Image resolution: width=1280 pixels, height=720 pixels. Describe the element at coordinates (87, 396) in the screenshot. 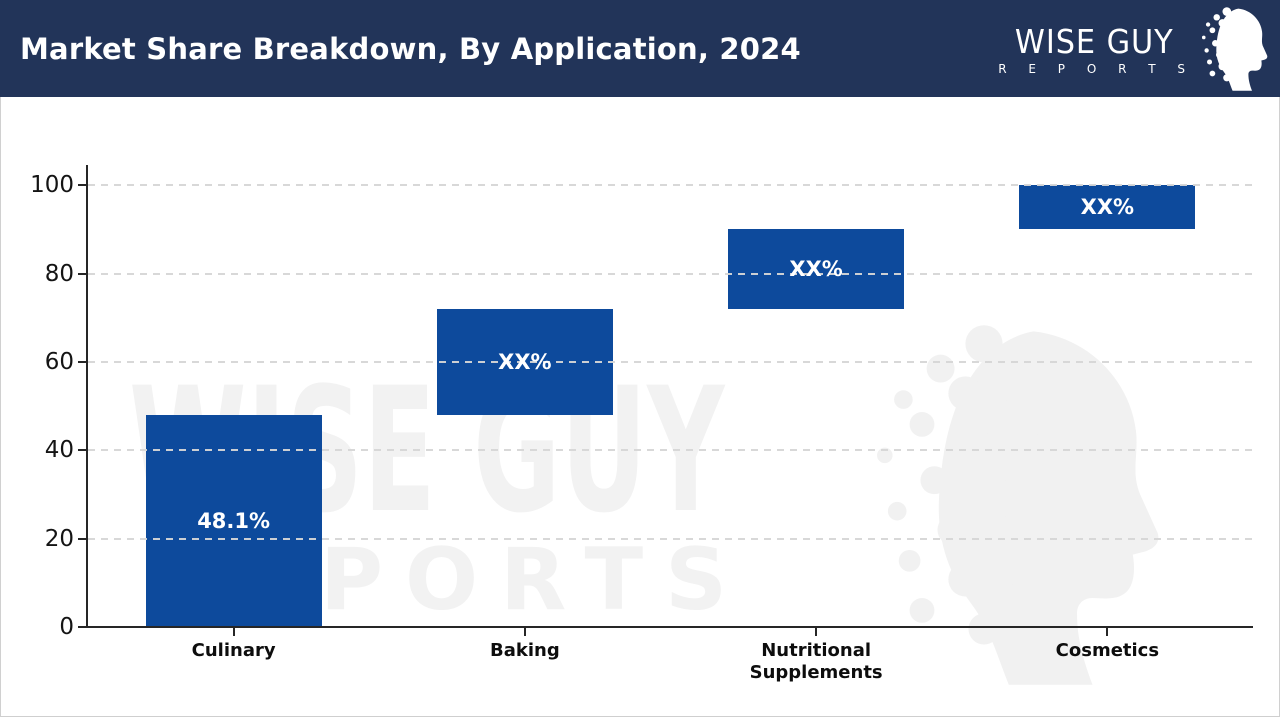

I see `y-axis-line` at that location.